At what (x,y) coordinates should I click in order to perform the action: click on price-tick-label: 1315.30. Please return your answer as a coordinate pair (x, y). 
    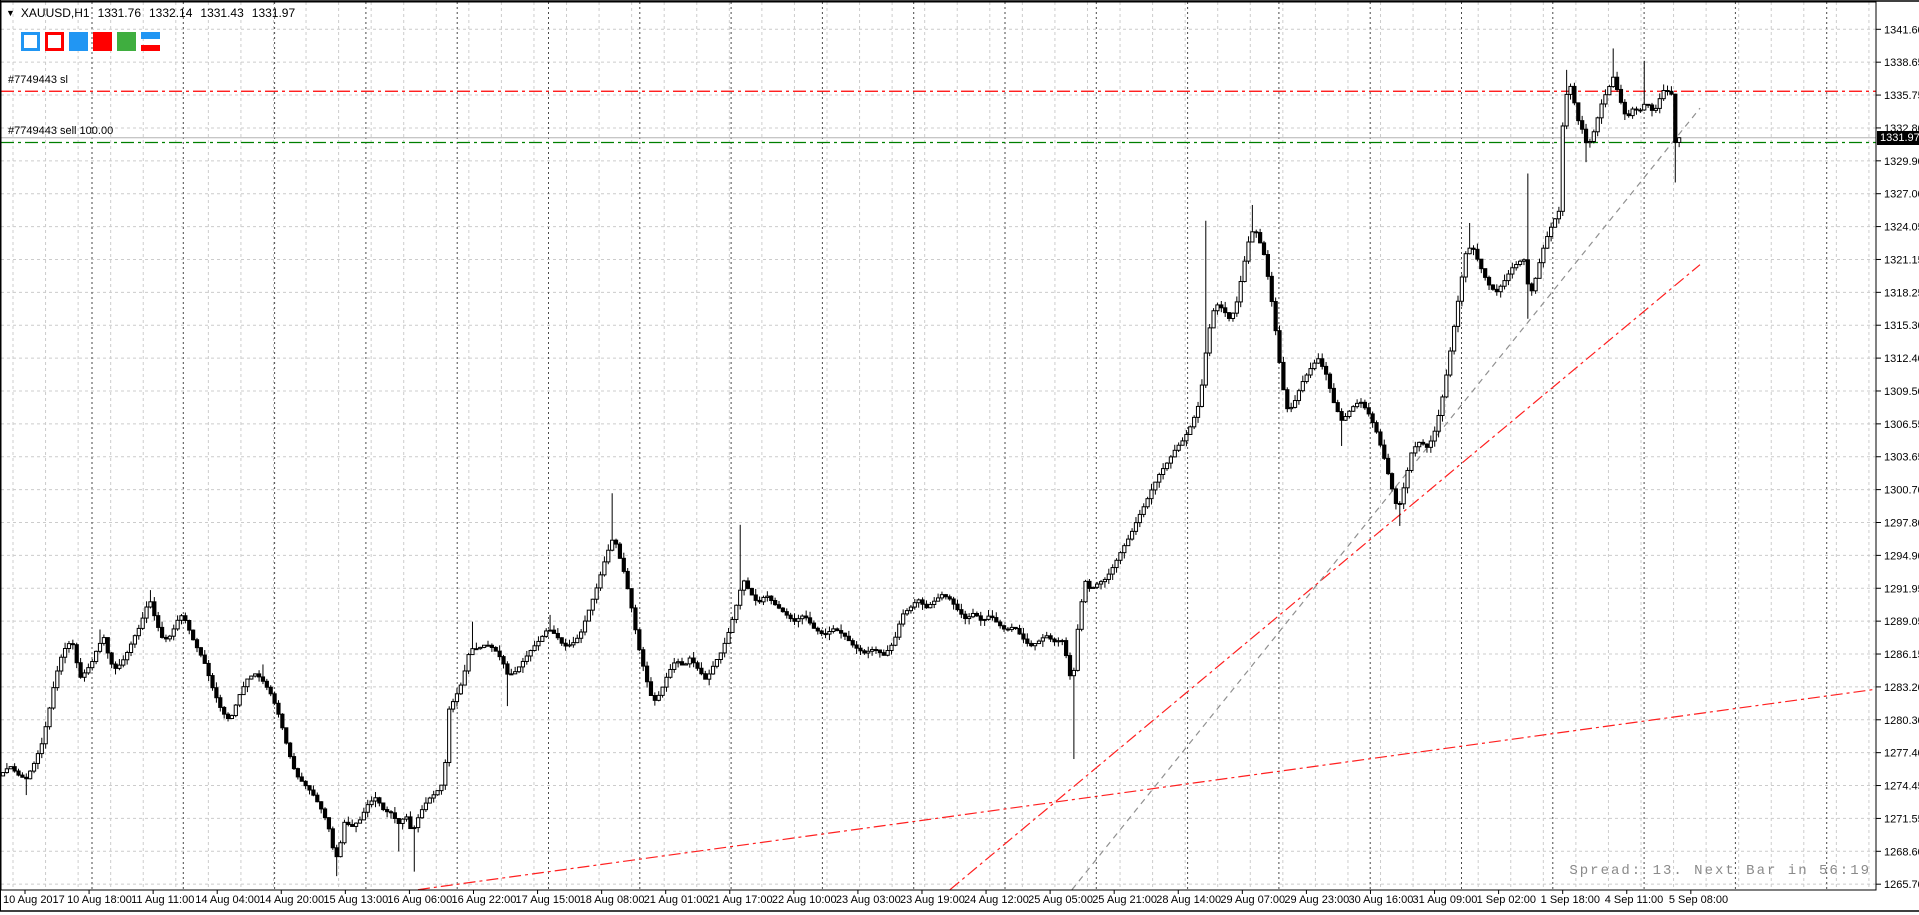
    Looking at the image, I should click on (1901, 326).